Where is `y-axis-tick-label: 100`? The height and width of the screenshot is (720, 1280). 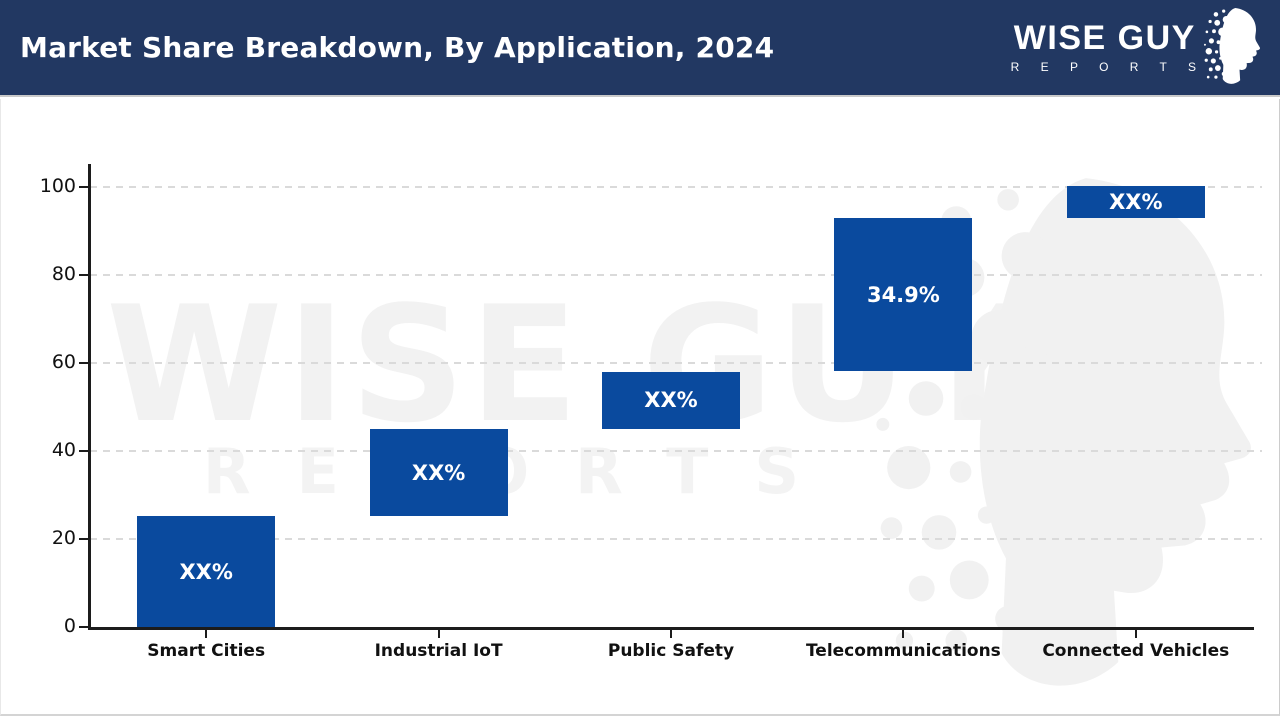
y-axis-tick-label: 100 is located at coordinates (57, 186).